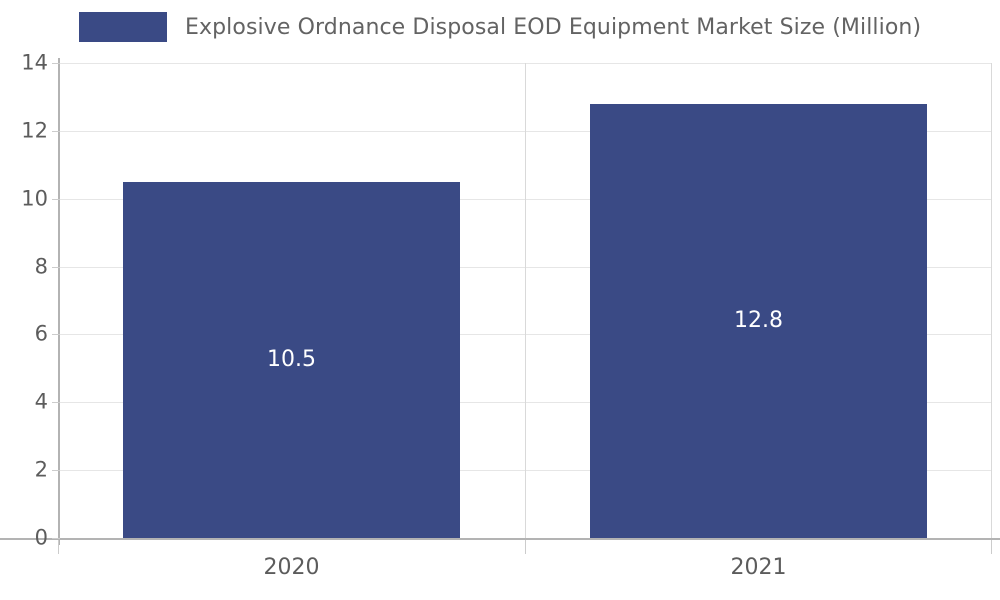 The height and width of the screenshot is (600, 1000). Describe the element at coordinates (291, 567) in the screenshot. I see `x-tick-label-2020: 2020` at that location.